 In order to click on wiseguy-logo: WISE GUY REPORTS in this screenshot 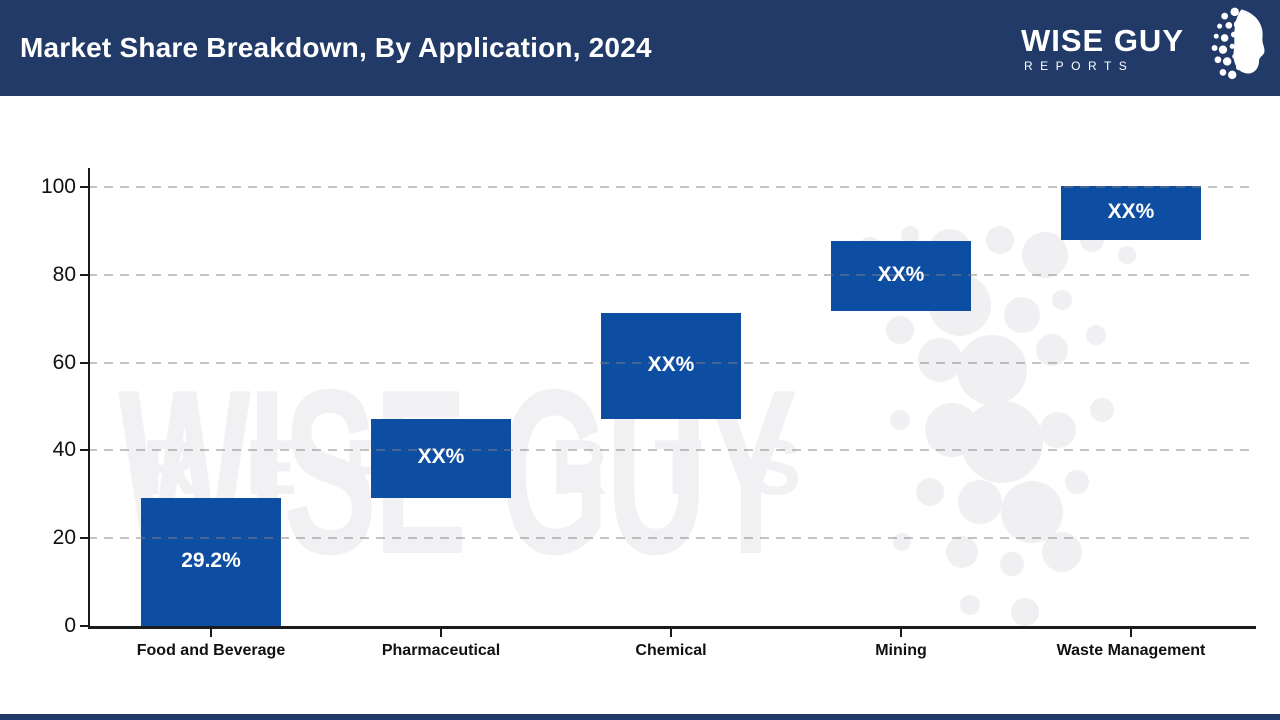, I will do `click(1145, 48)`.